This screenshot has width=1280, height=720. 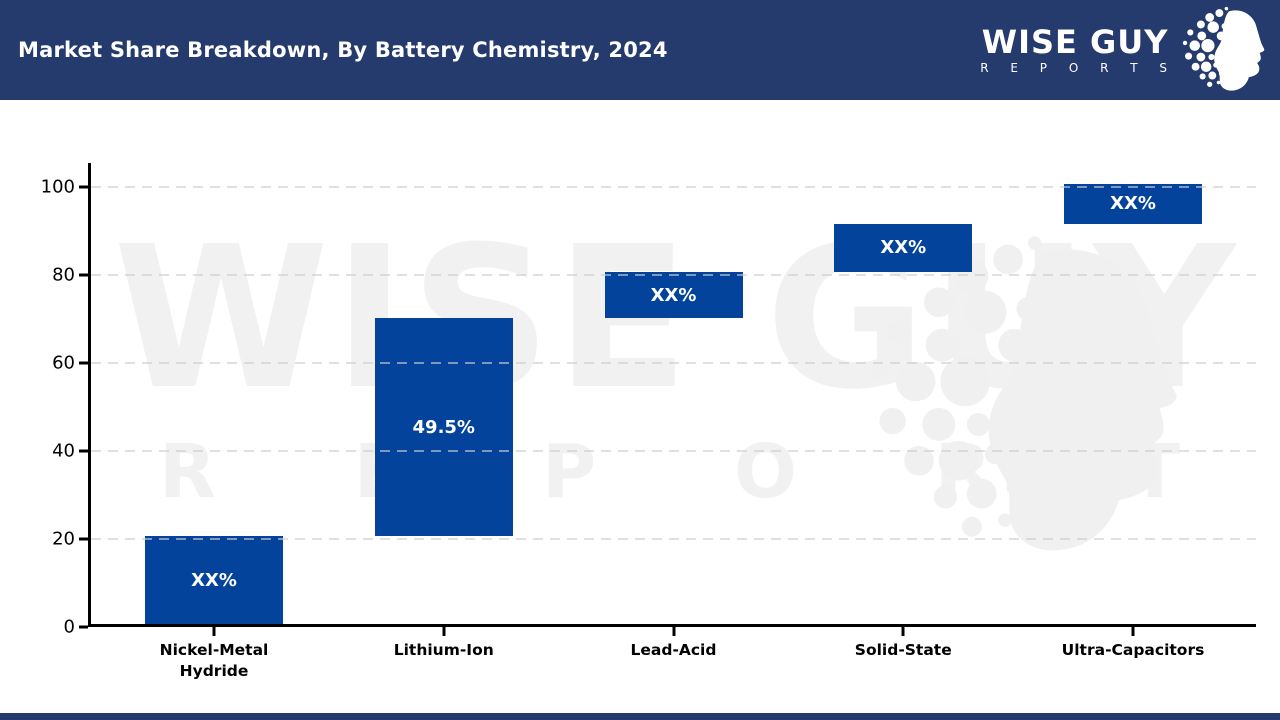 I want to click on y-tick-label-80: 80, so click(x=63, y=275).